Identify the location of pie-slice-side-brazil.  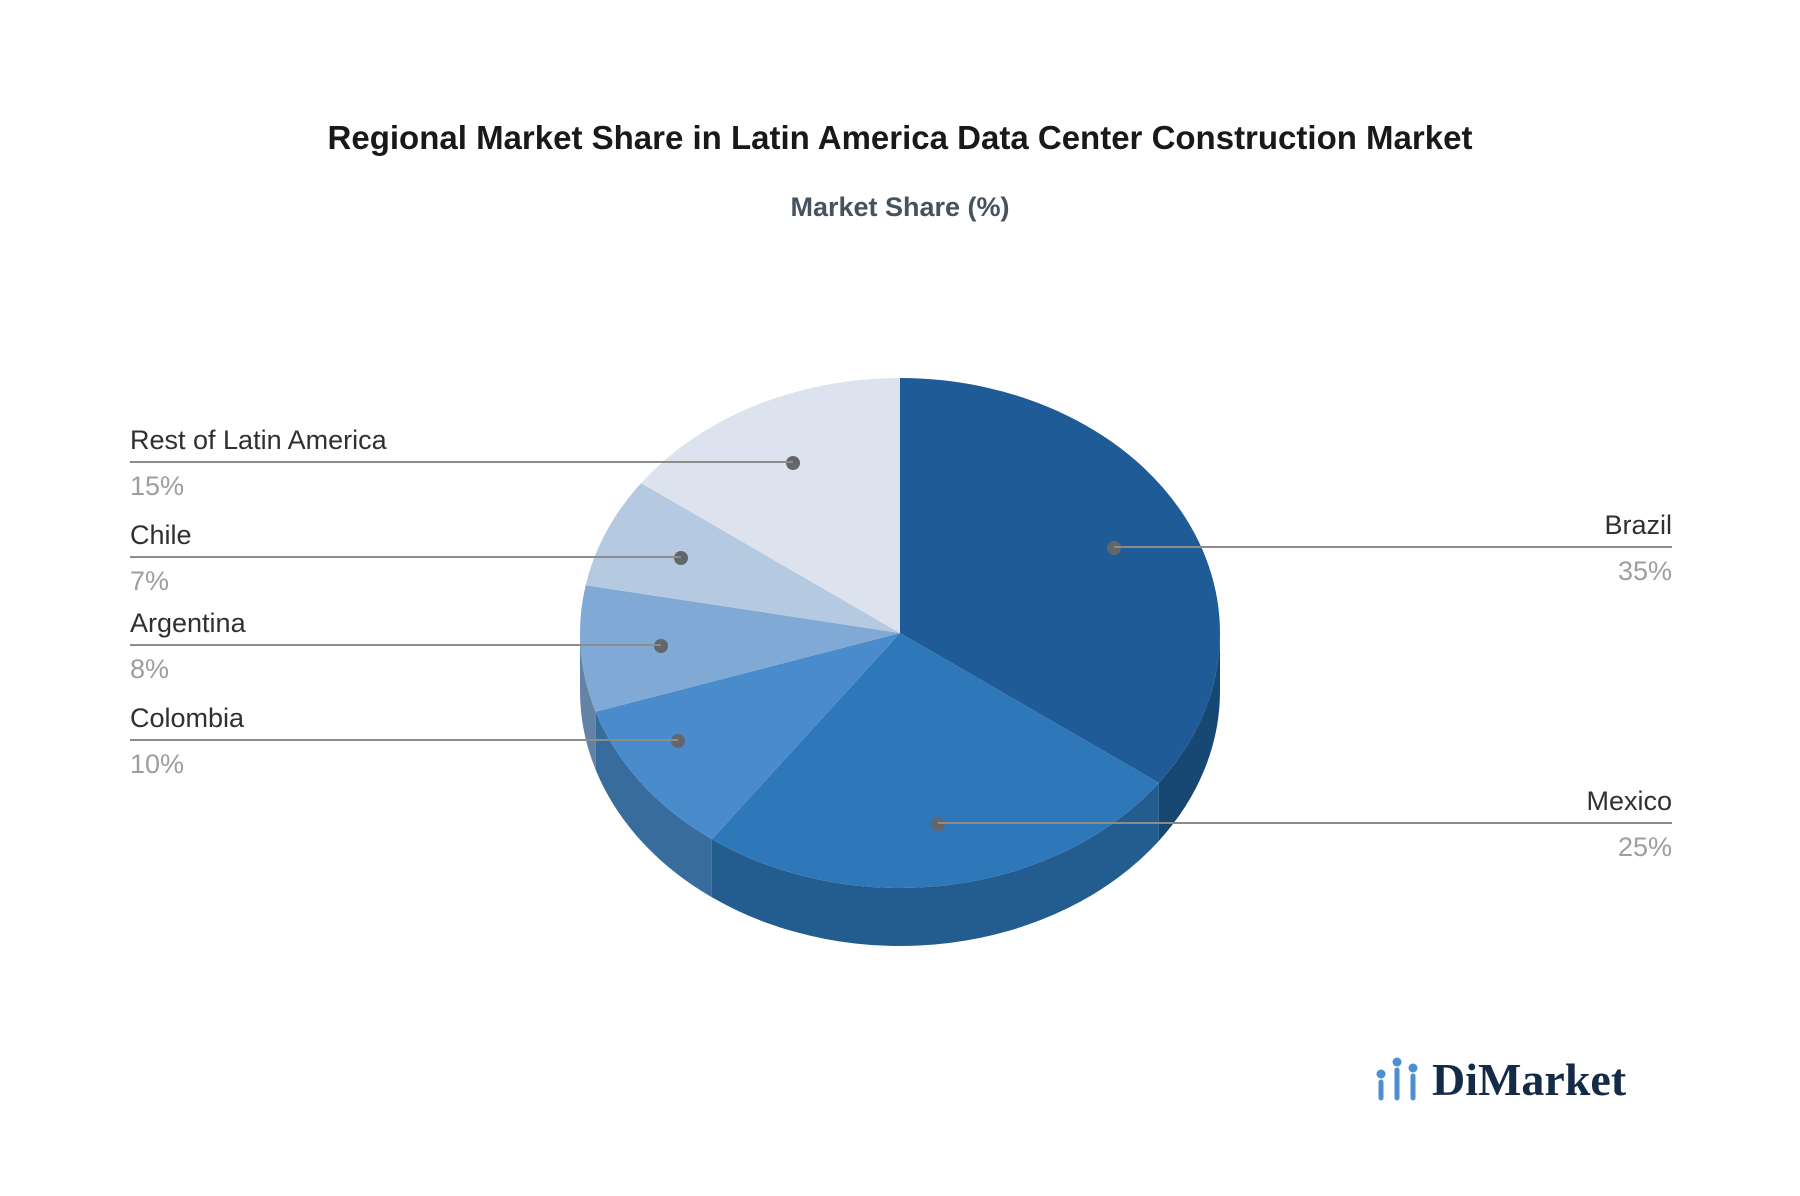
(1189, 737).